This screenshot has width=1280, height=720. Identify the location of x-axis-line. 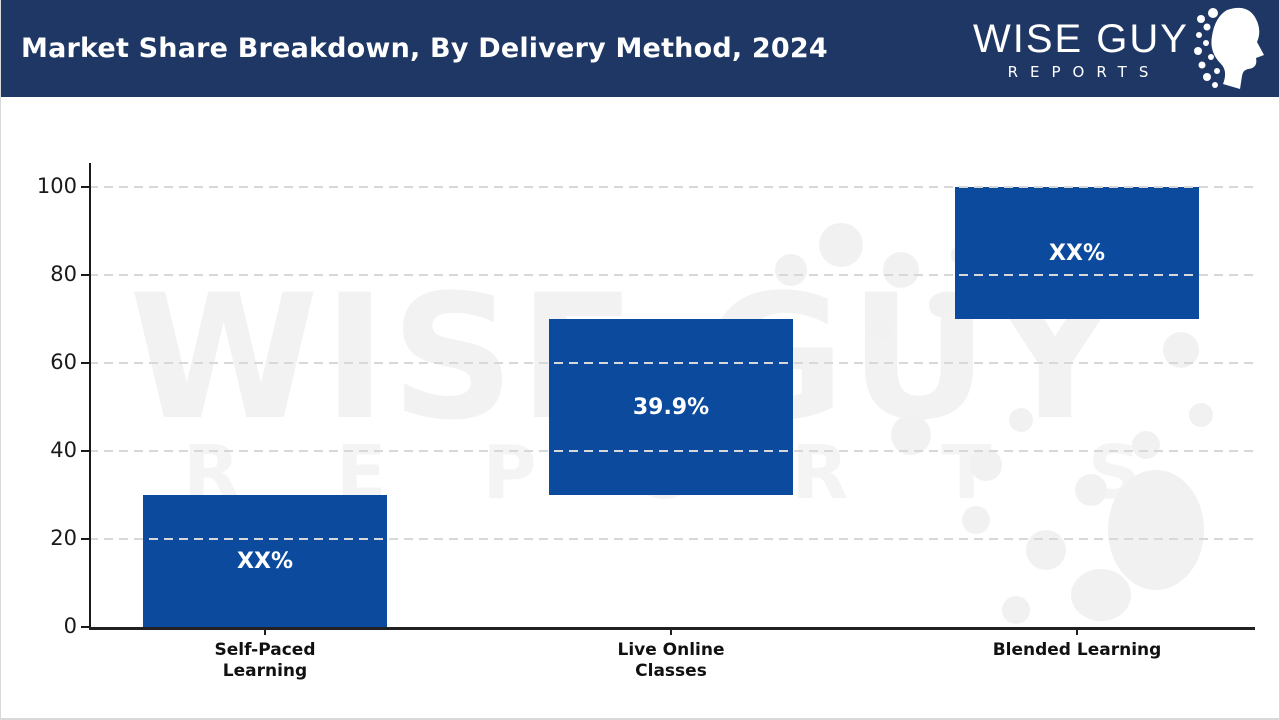
(672, 628).